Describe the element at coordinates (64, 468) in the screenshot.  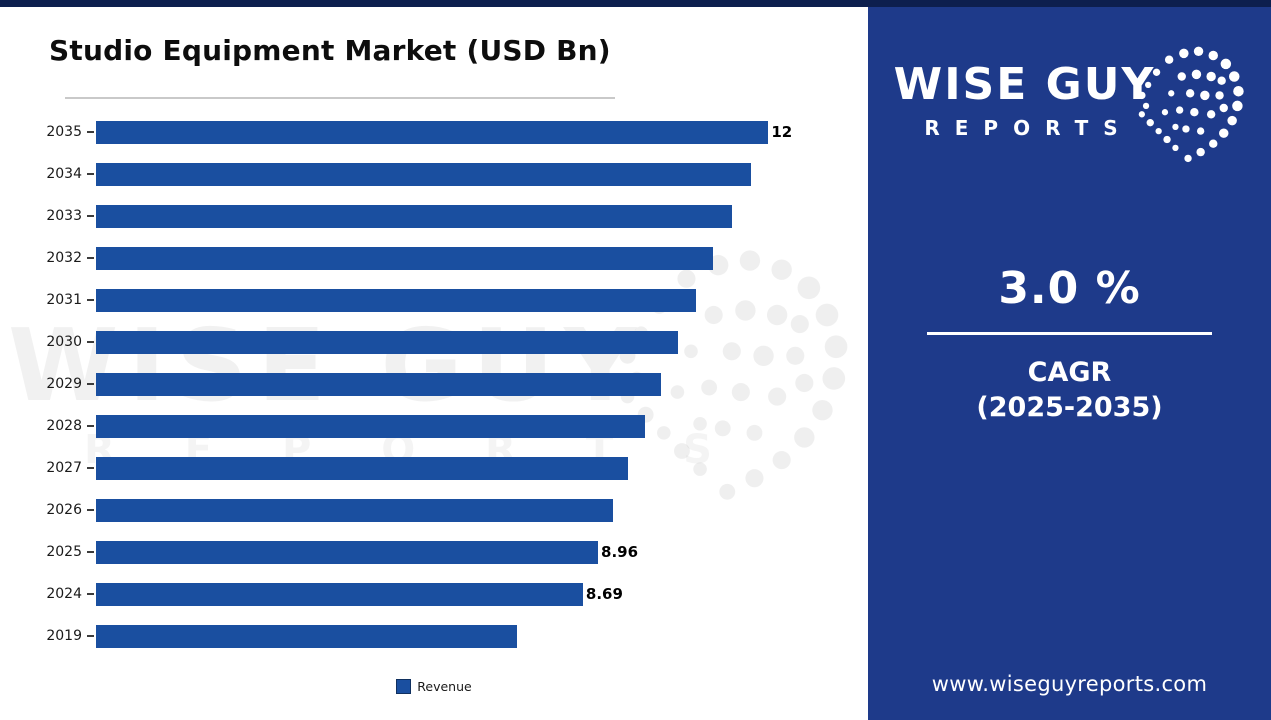
I see `year-tick-label: 2027` at that location.